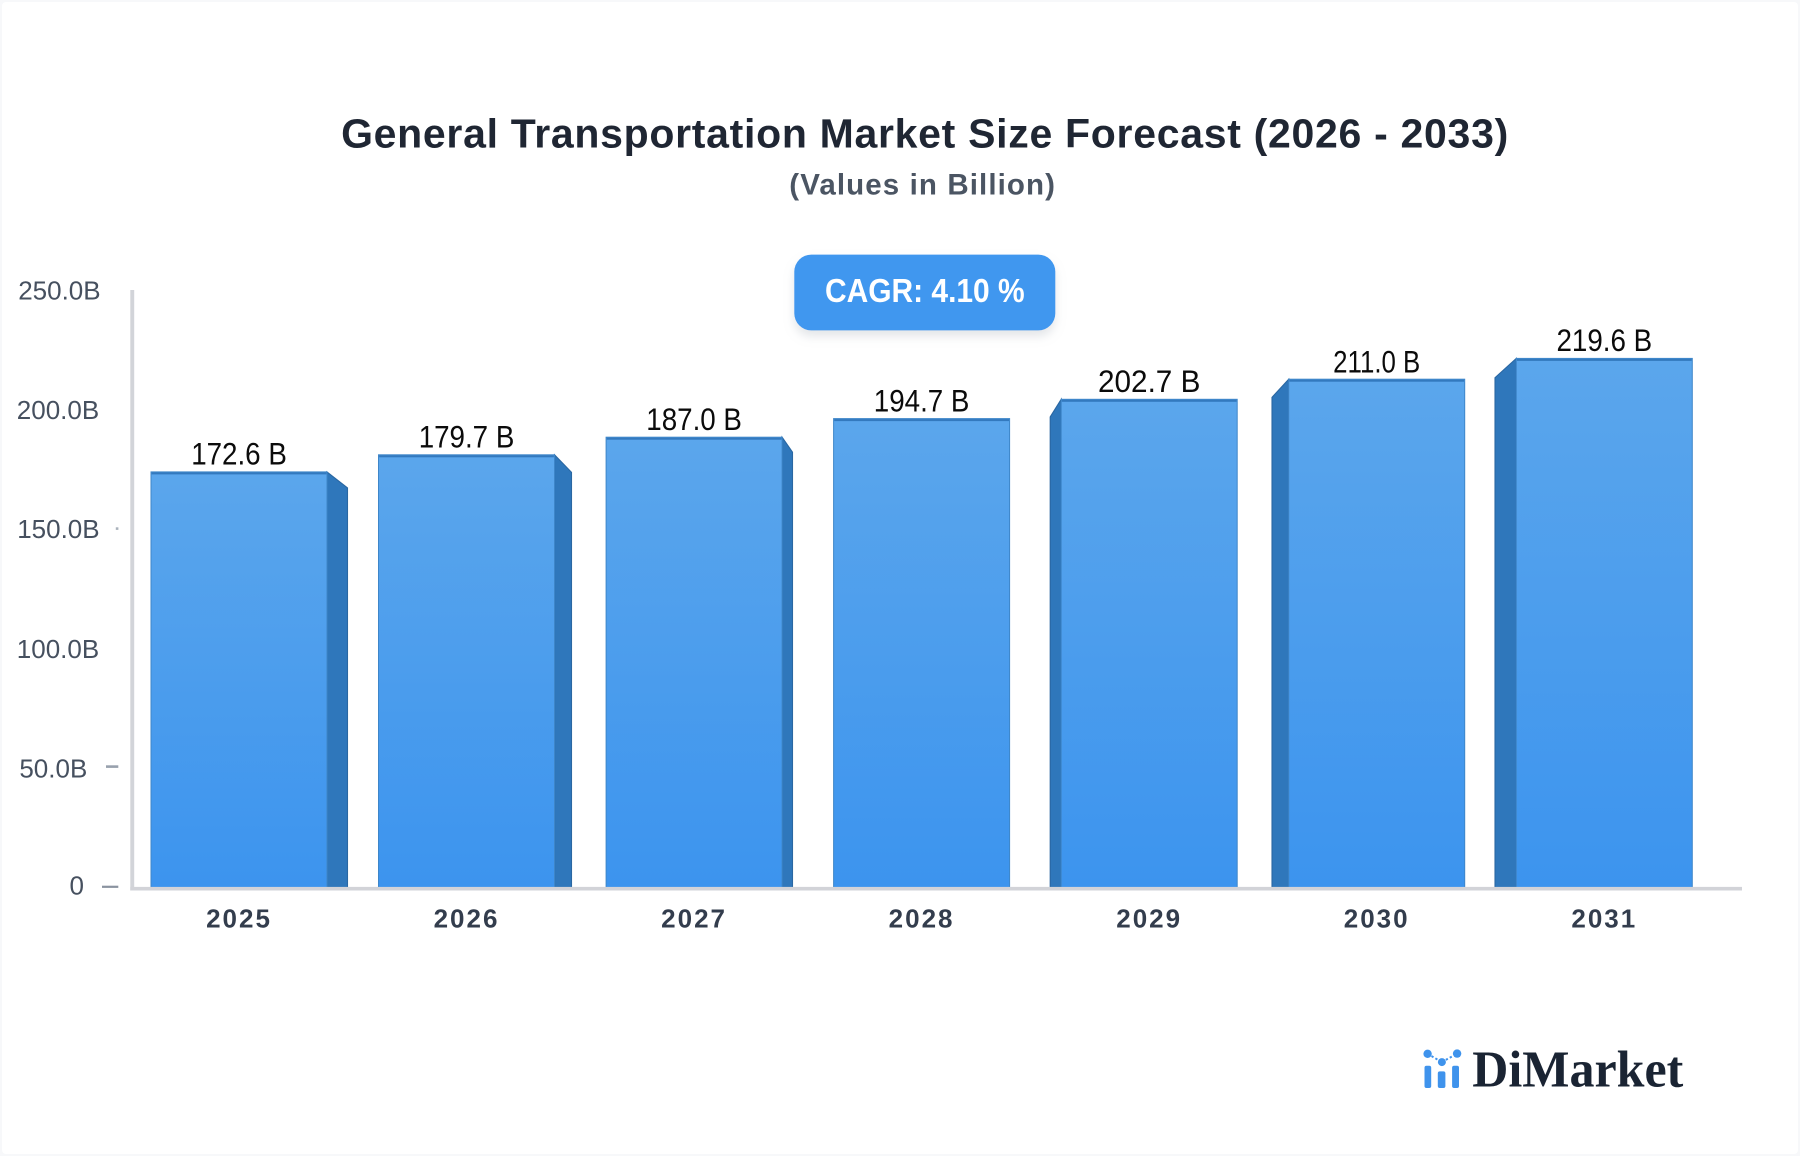 The height and width of the screenshot is (1156, 1800). What do you see at coordinates (58, 529) in the screenshot?
I see `svg-text: 150.0B` at bounding box center [58, 529].